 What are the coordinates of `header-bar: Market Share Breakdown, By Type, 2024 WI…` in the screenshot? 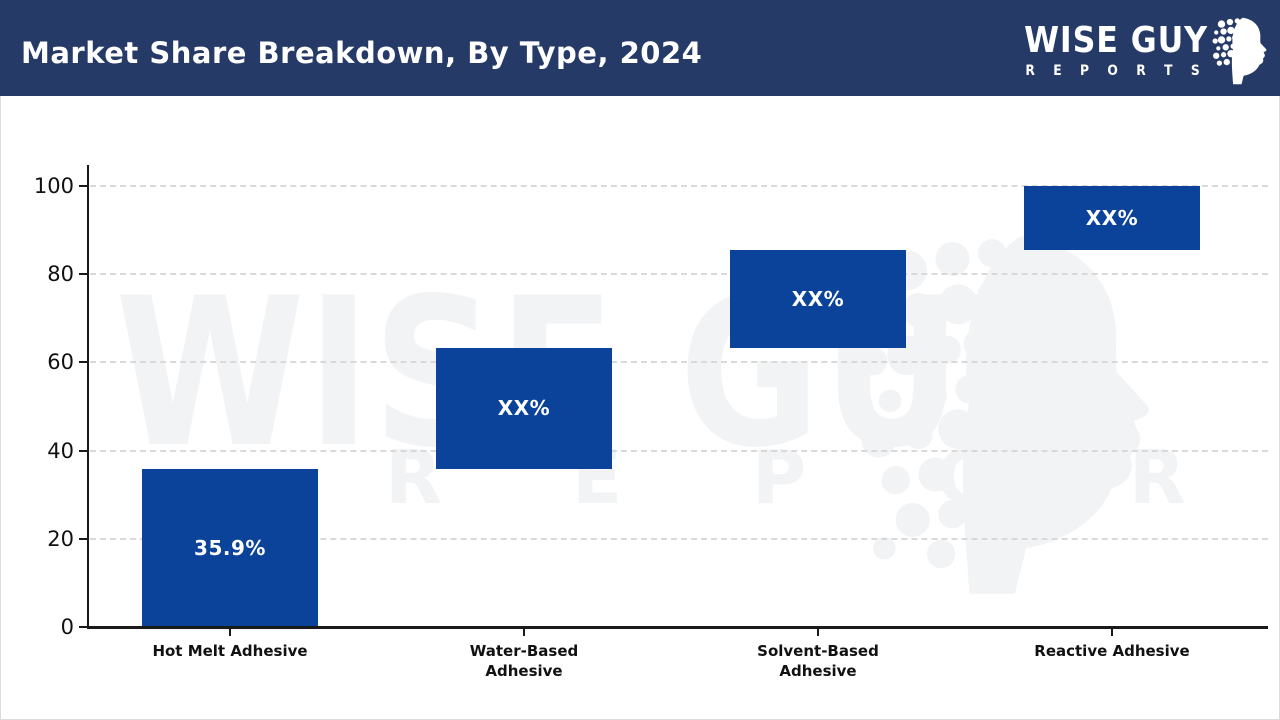 It's located at (640, 48).